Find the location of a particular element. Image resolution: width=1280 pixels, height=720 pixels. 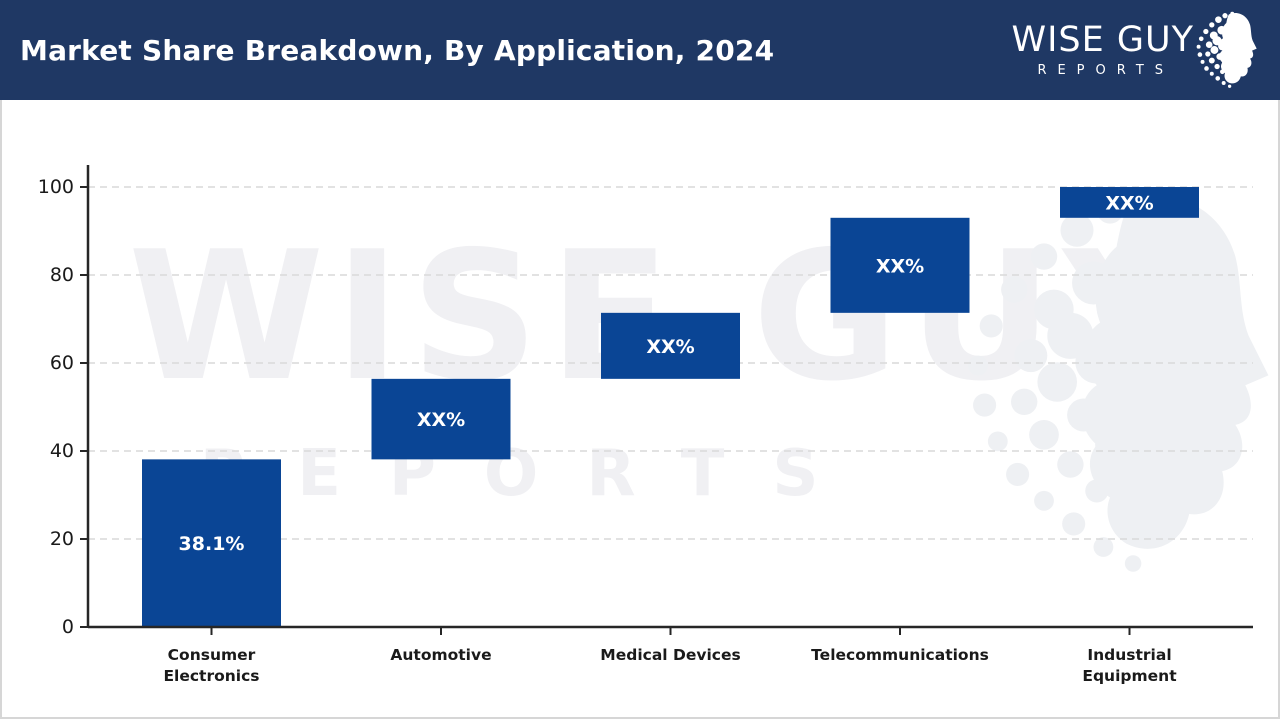

bar-label-medical-devices: XX% is located at coordinates (670, 347).